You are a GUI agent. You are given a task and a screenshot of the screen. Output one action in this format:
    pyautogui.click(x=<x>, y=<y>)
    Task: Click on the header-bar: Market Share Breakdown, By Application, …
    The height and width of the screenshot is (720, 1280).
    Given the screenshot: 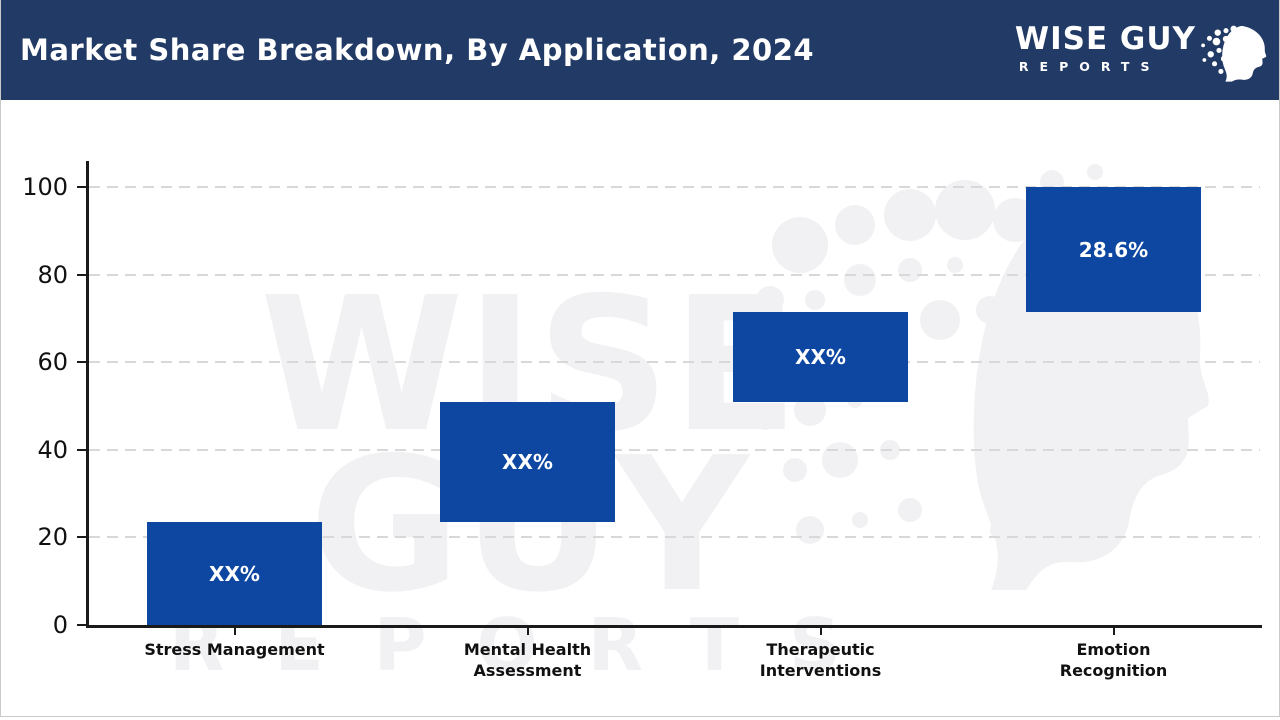 What is the action you would take?
    pyautogui.click(x=640, y=50)
    